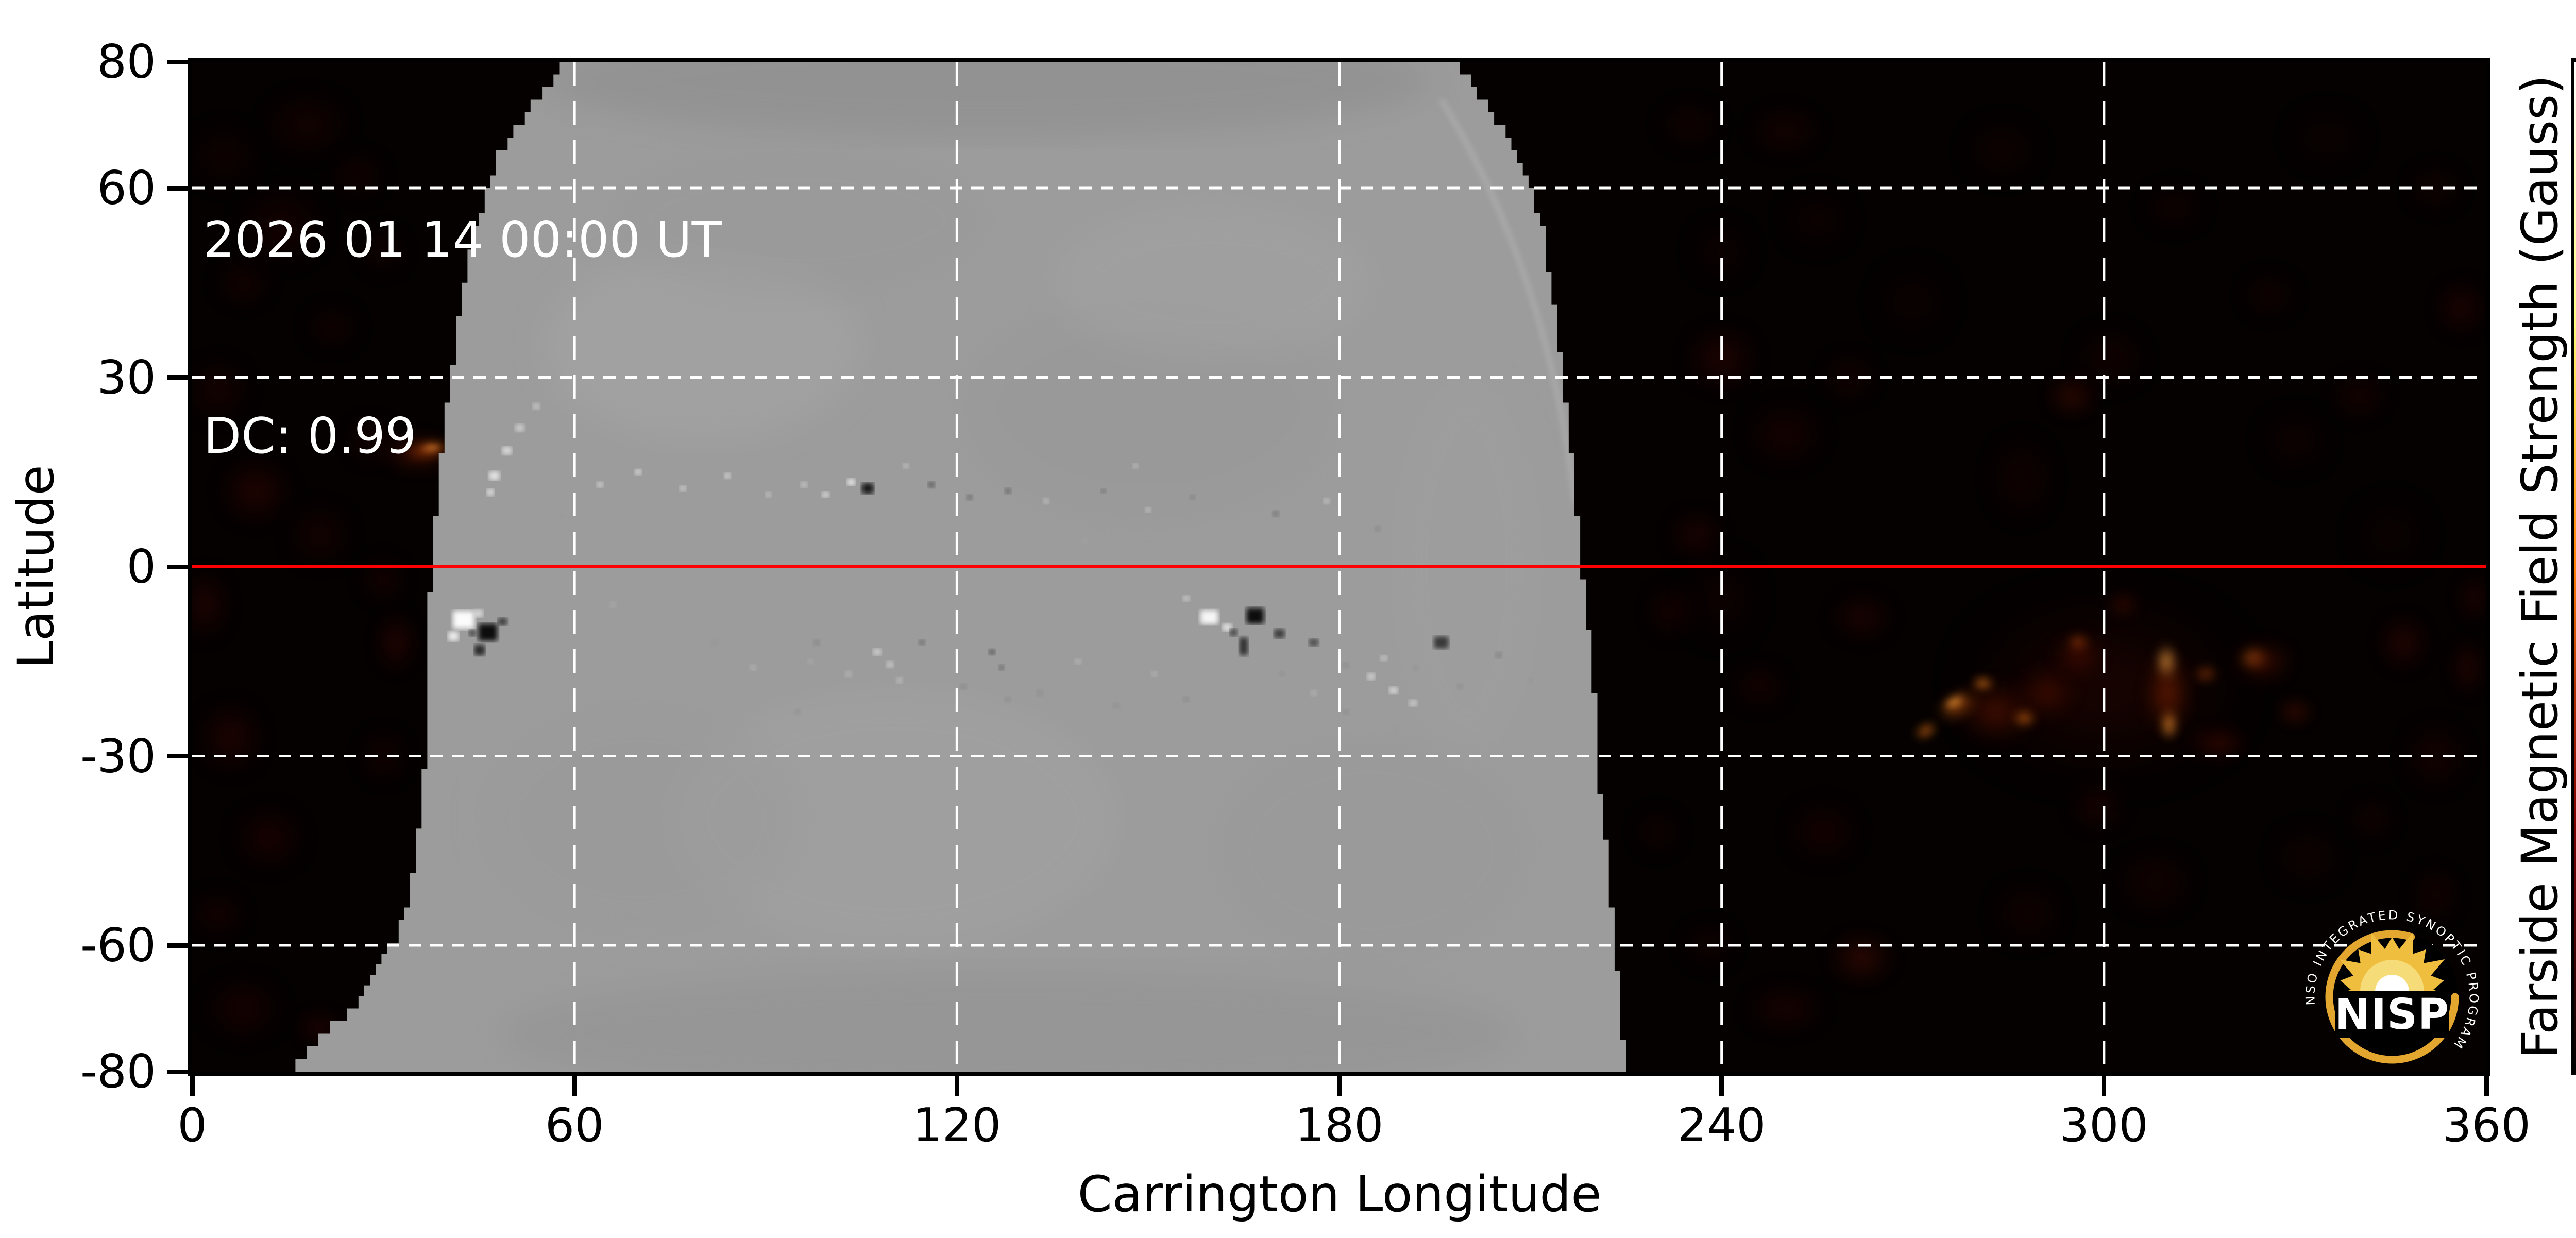 The image size is (2576, 1238). What do you see at coordinates (574, 1125) in the screenshot?
I see `x-tick-label: 60` at bounding box center [574, 1125].